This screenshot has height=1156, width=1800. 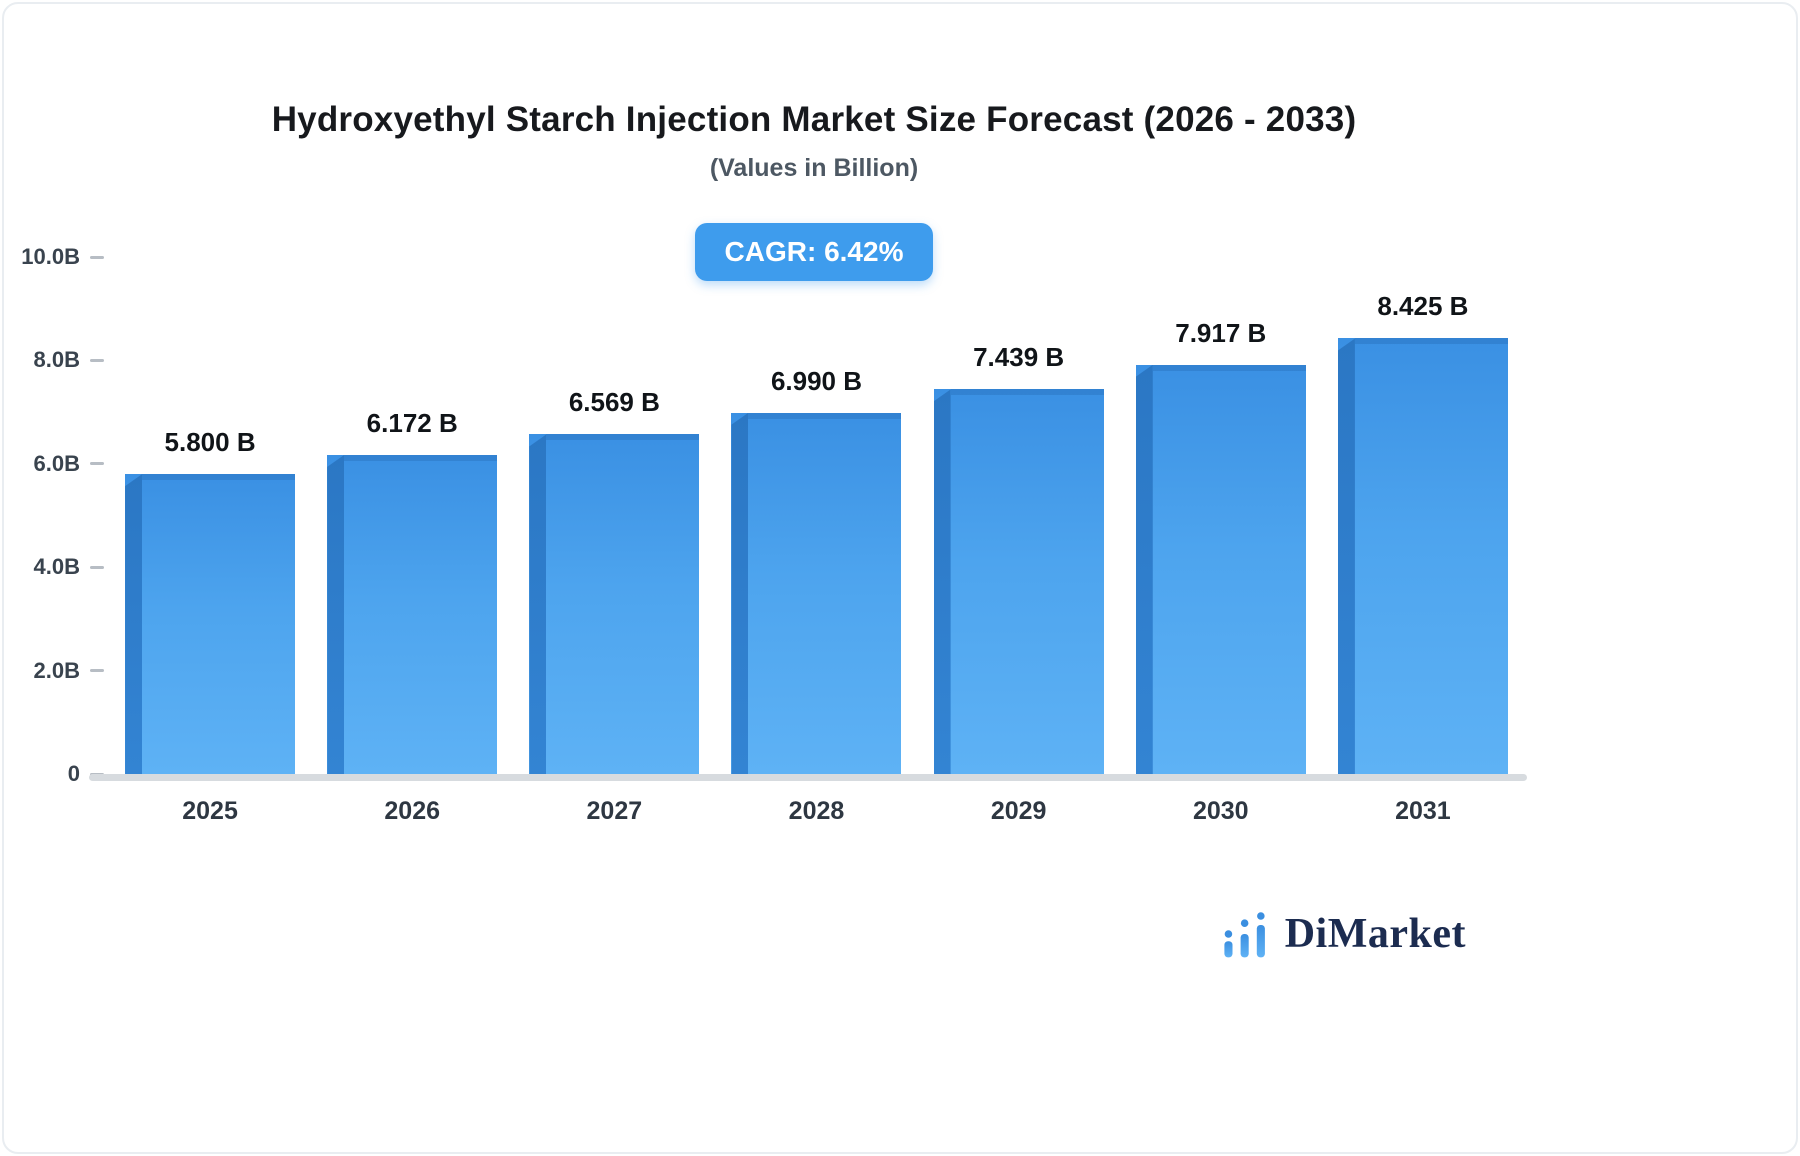 I want to click on y-tick-label: 8.0B, so click(x=56, y=360).